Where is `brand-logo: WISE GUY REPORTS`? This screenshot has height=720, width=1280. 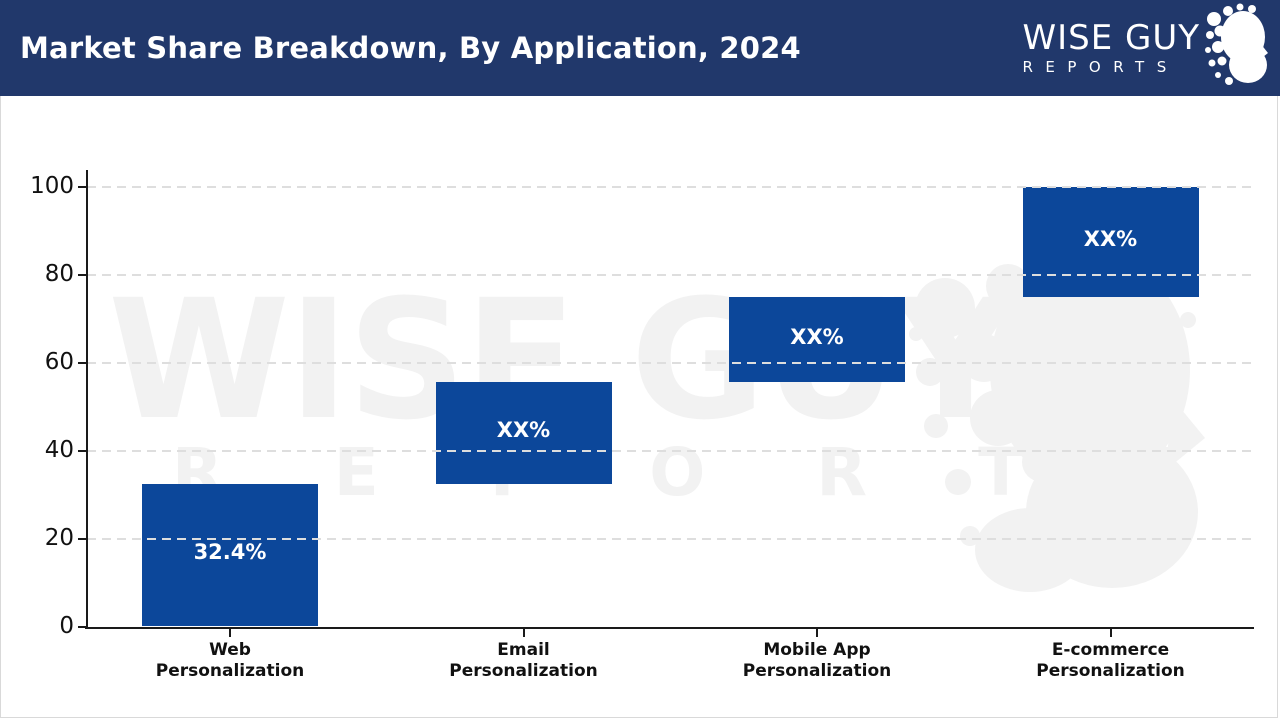
brand-logo: WISE GUY REPORTS is located at coordinates (1145, 48).